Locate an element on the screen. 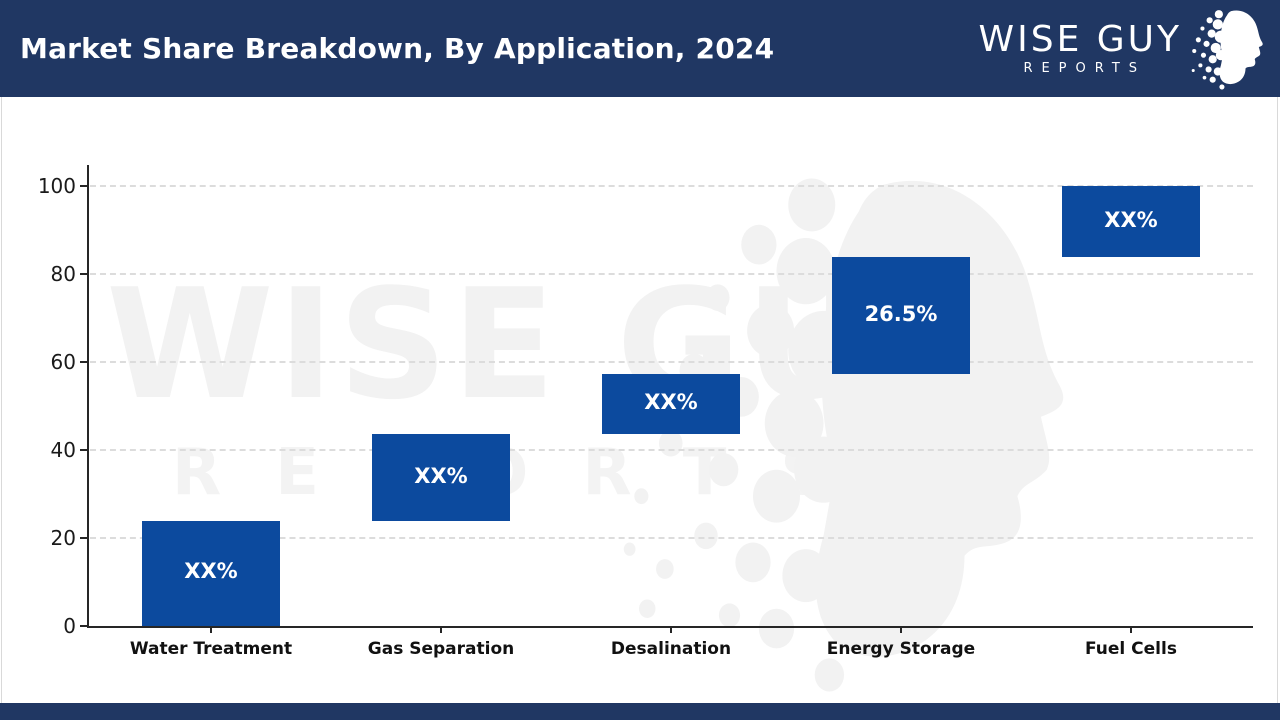  logo-wordmark: WISE GUY is located at coordinates (1080, 40).